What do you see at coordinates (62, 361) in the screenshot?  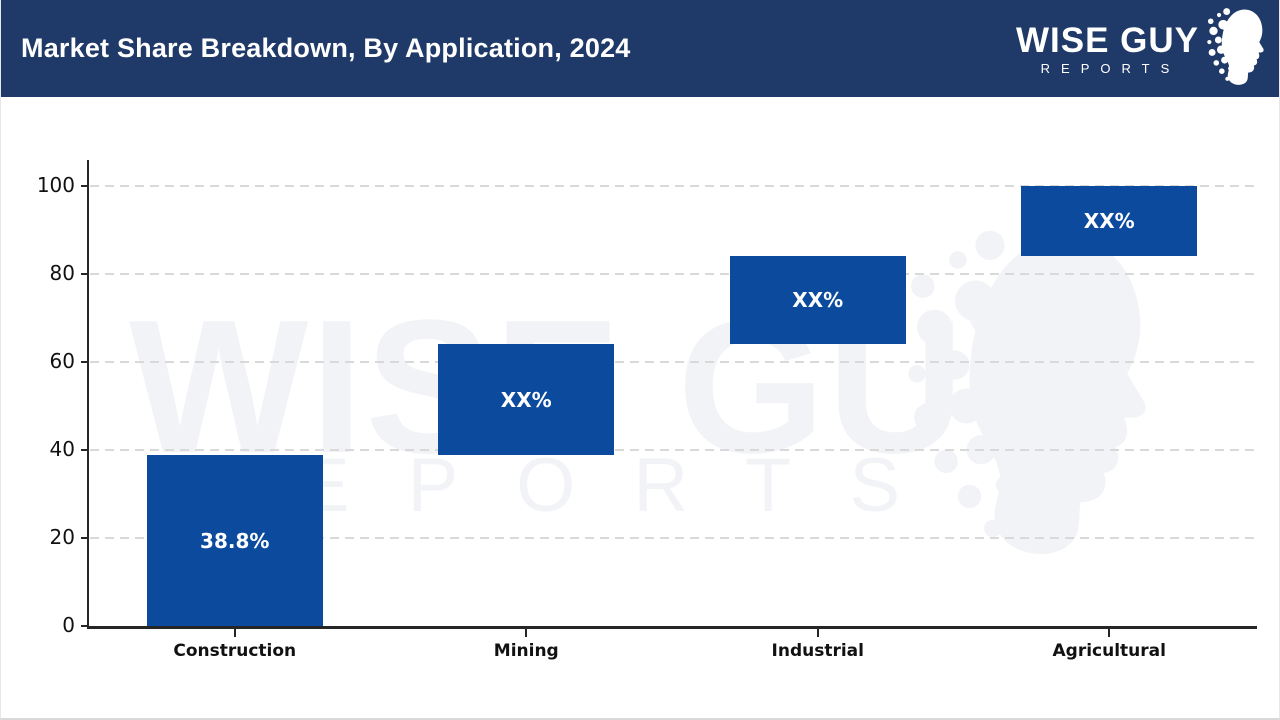 I see `y-tick-label-60: 60` at bounding box center [62, 361].